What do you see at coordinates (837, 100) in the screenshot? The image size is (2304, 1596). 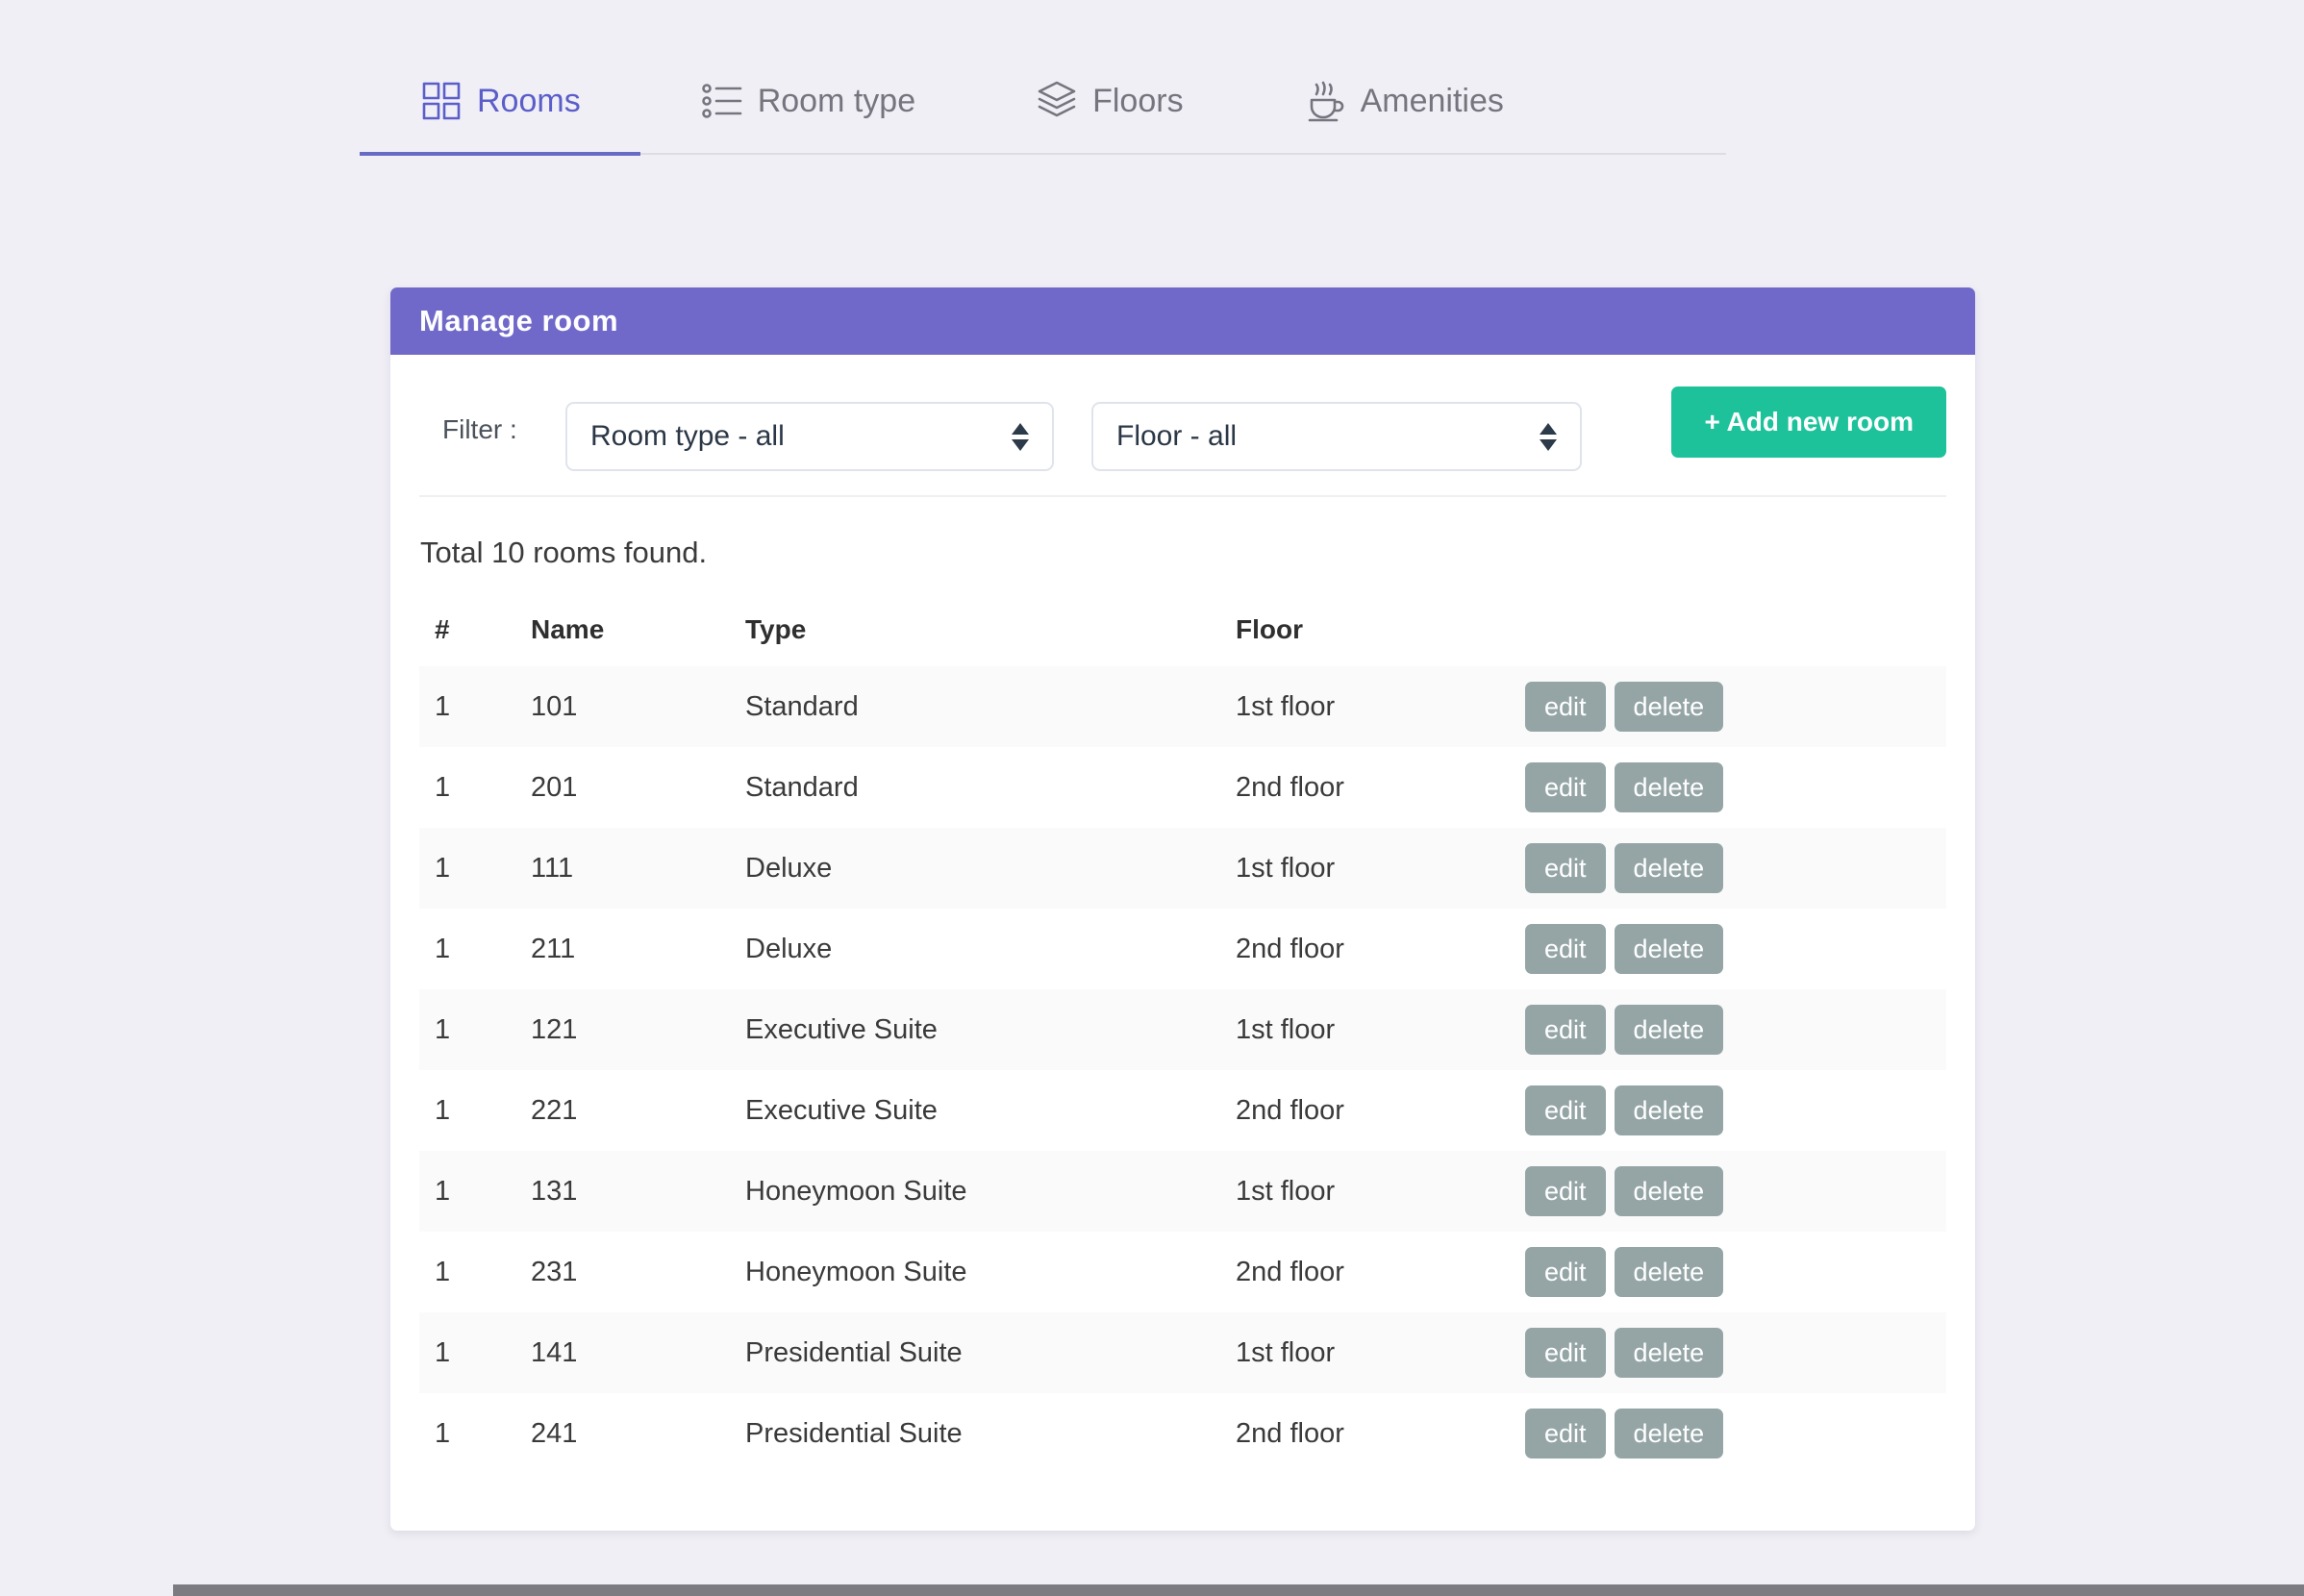 I see `tab-label: Room type` at bounding box center [837, 100].